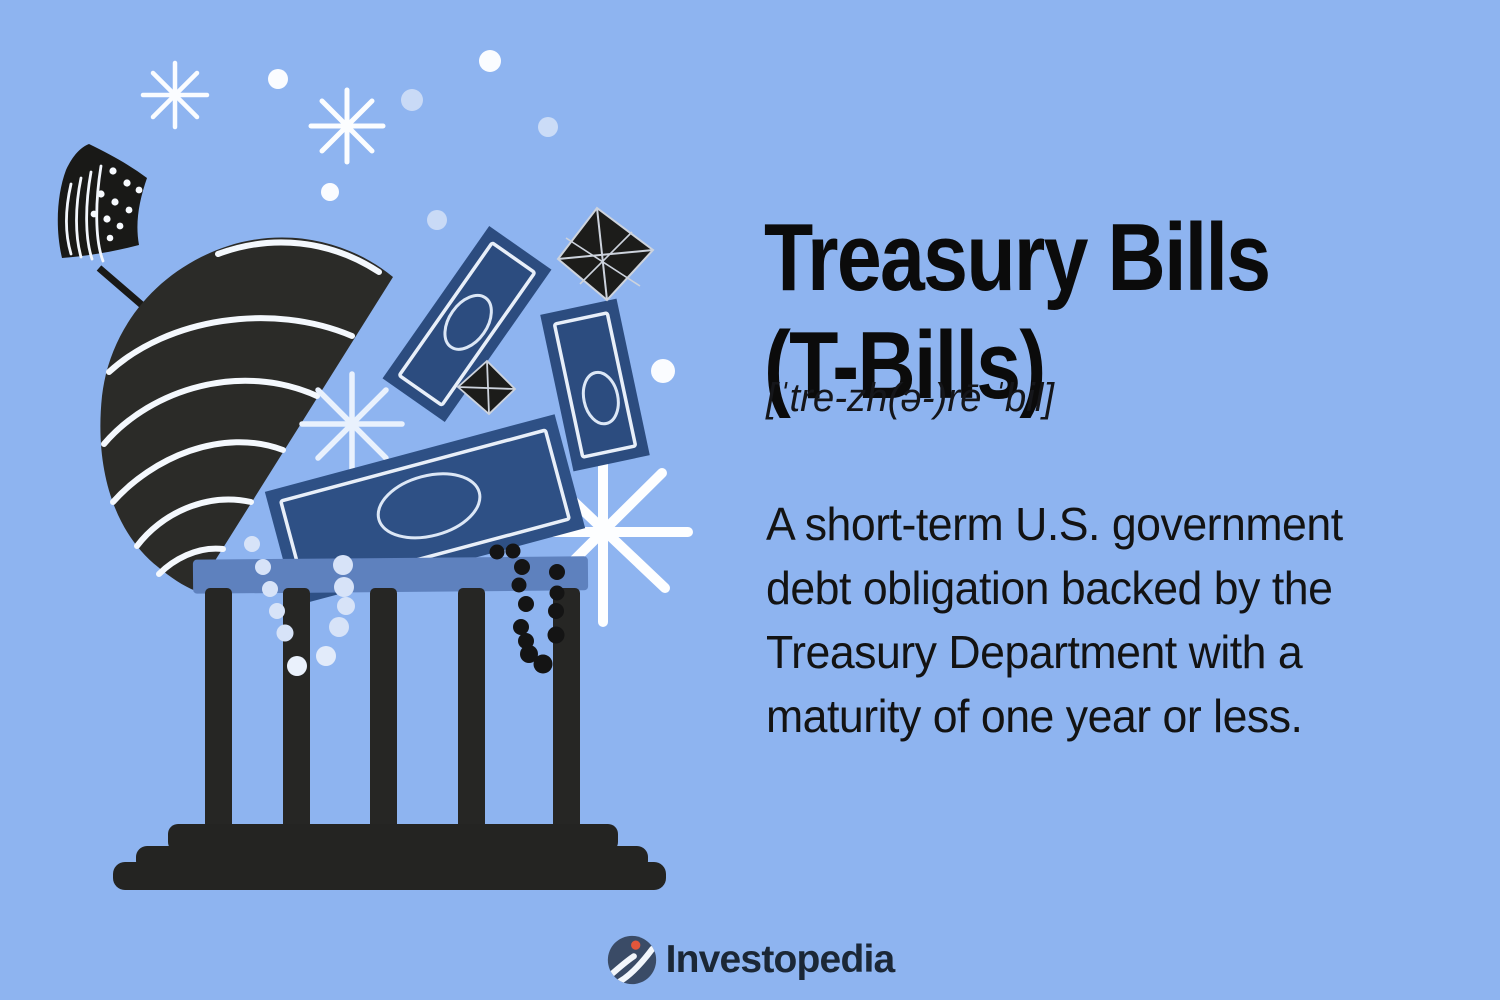 This screenshot has height=1000, width=1500. Describe the element at coordinates (389, 857) in the screenshot. I see `base-steps-icon` at that location.